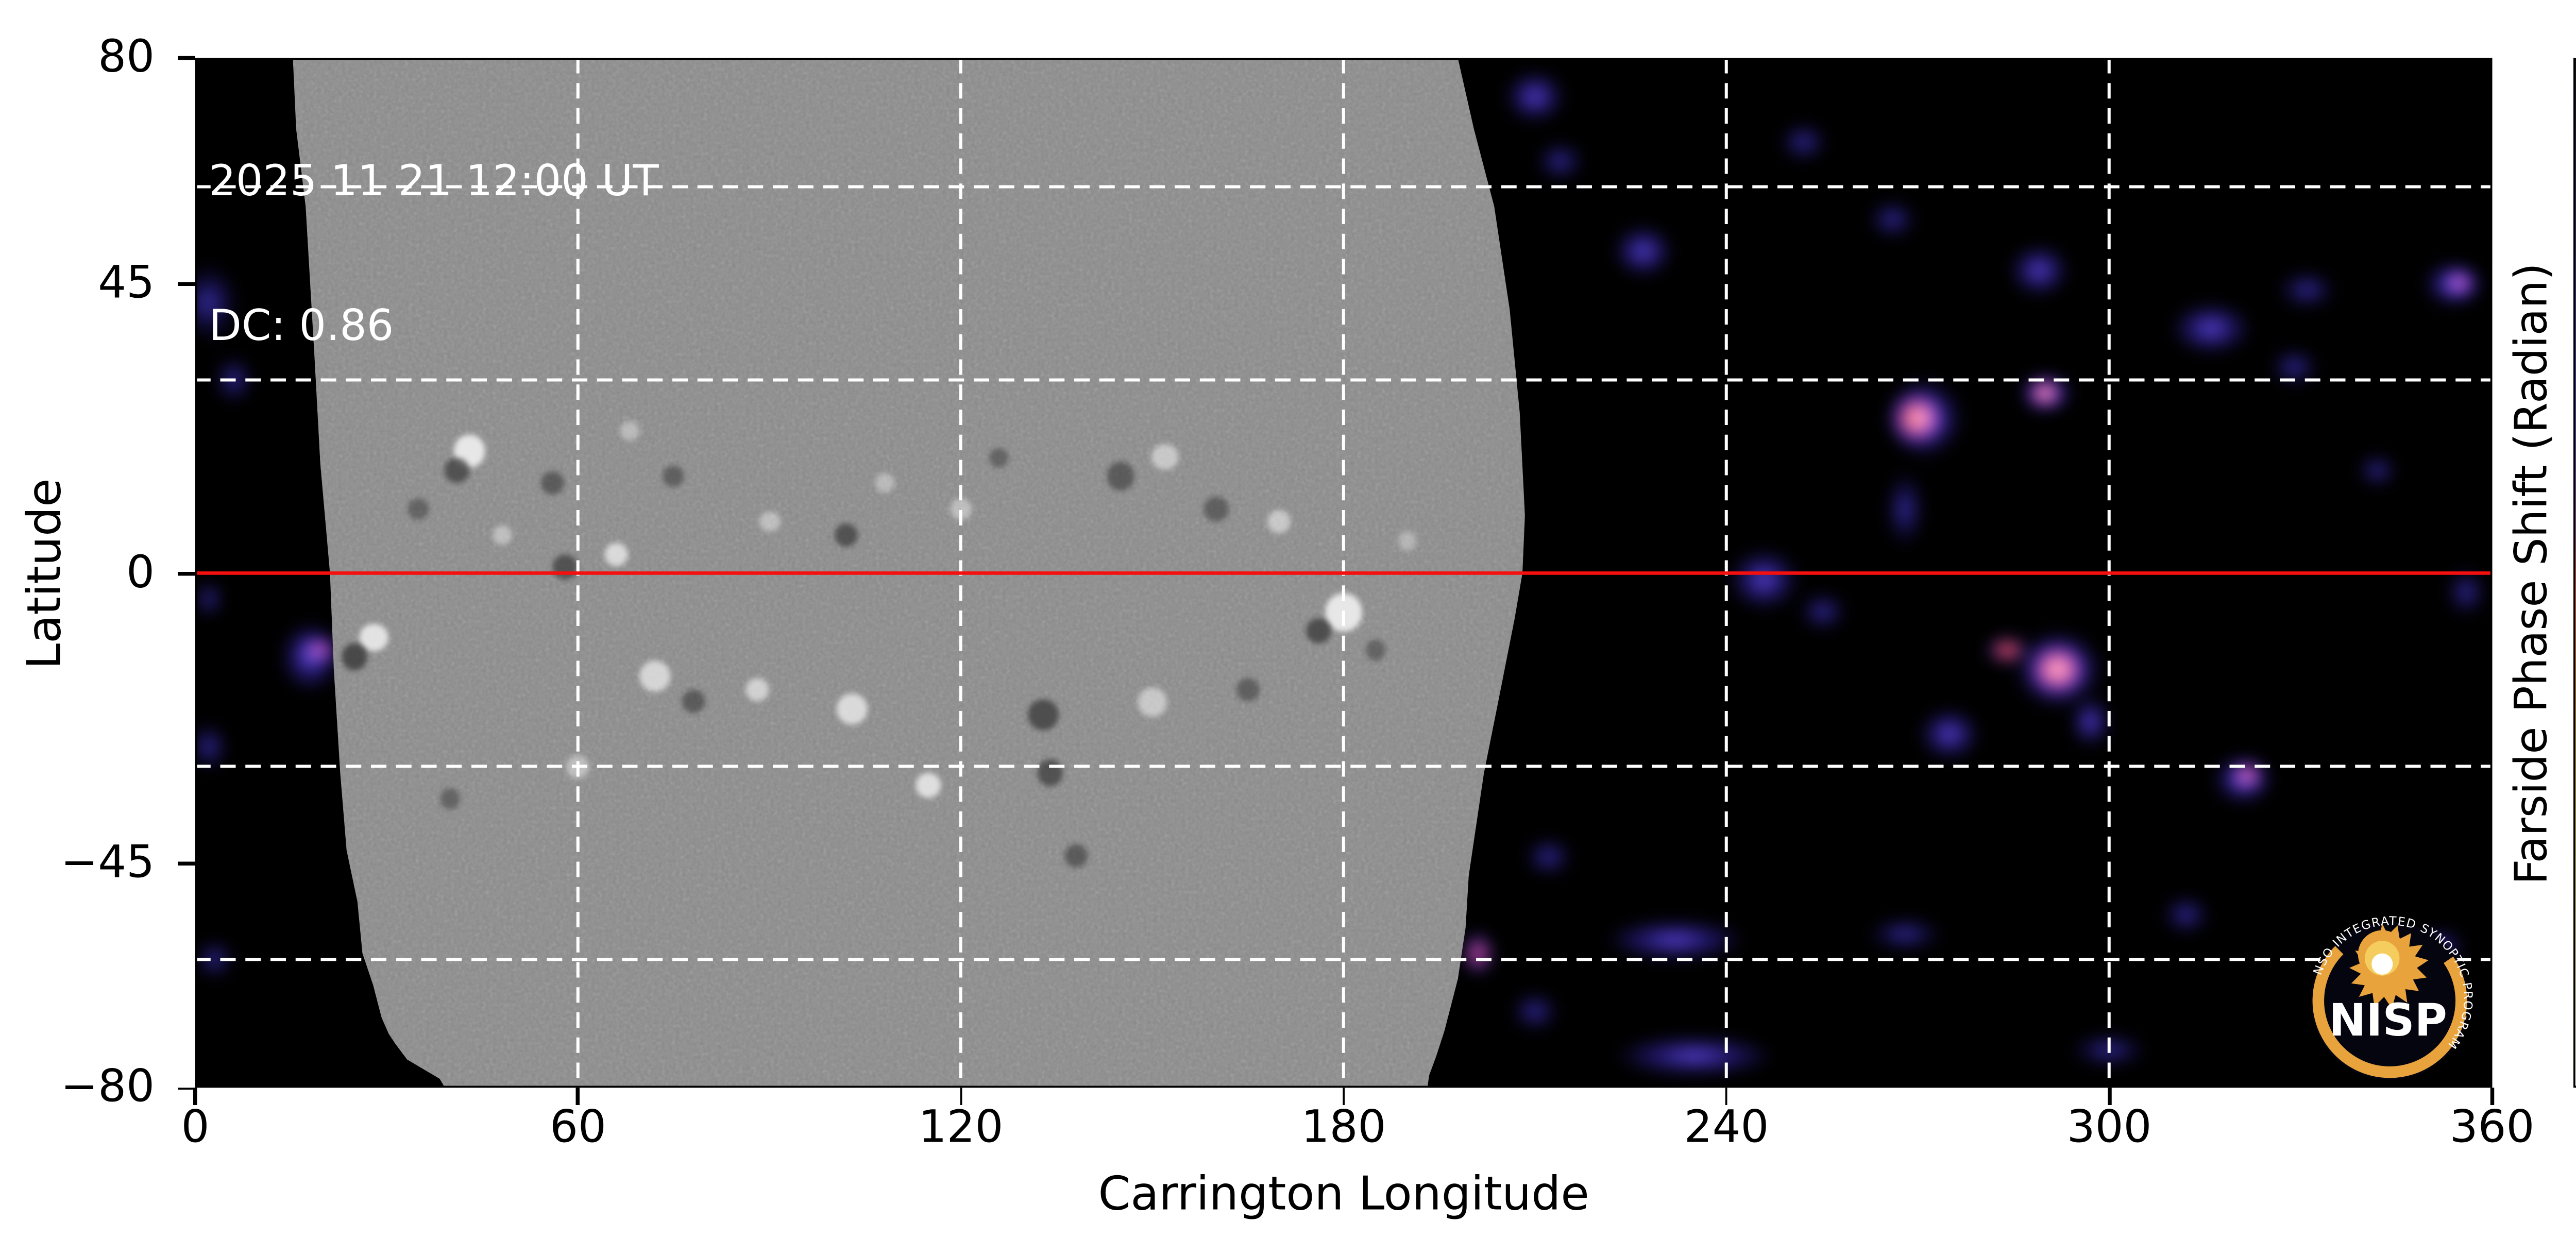 The image size is (2576, 1238). What do you see at coordinates (127, 283) in the screenshot?
I see `y-tick-label: 45` at bounding box center [127, 283].